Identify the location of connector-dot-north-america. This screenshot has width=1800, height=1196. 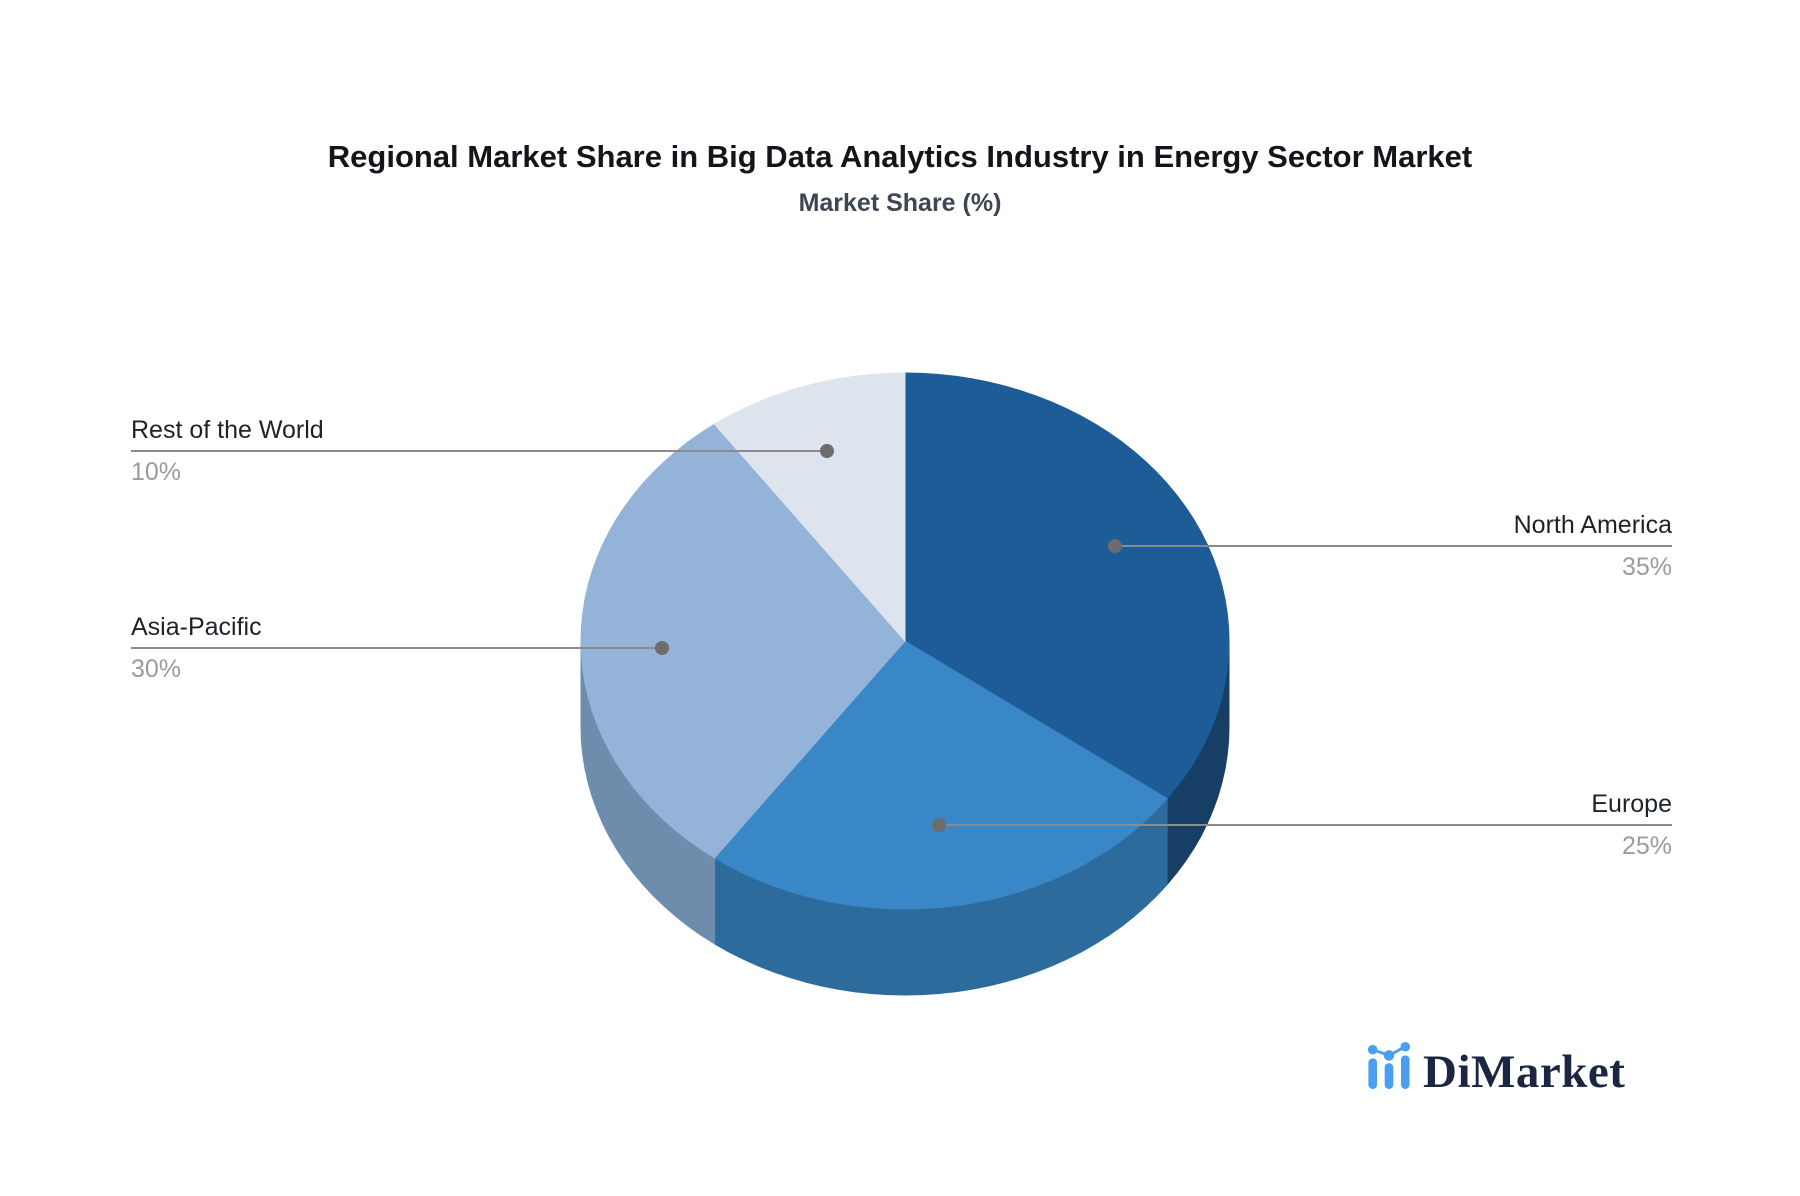
(1115, 546).